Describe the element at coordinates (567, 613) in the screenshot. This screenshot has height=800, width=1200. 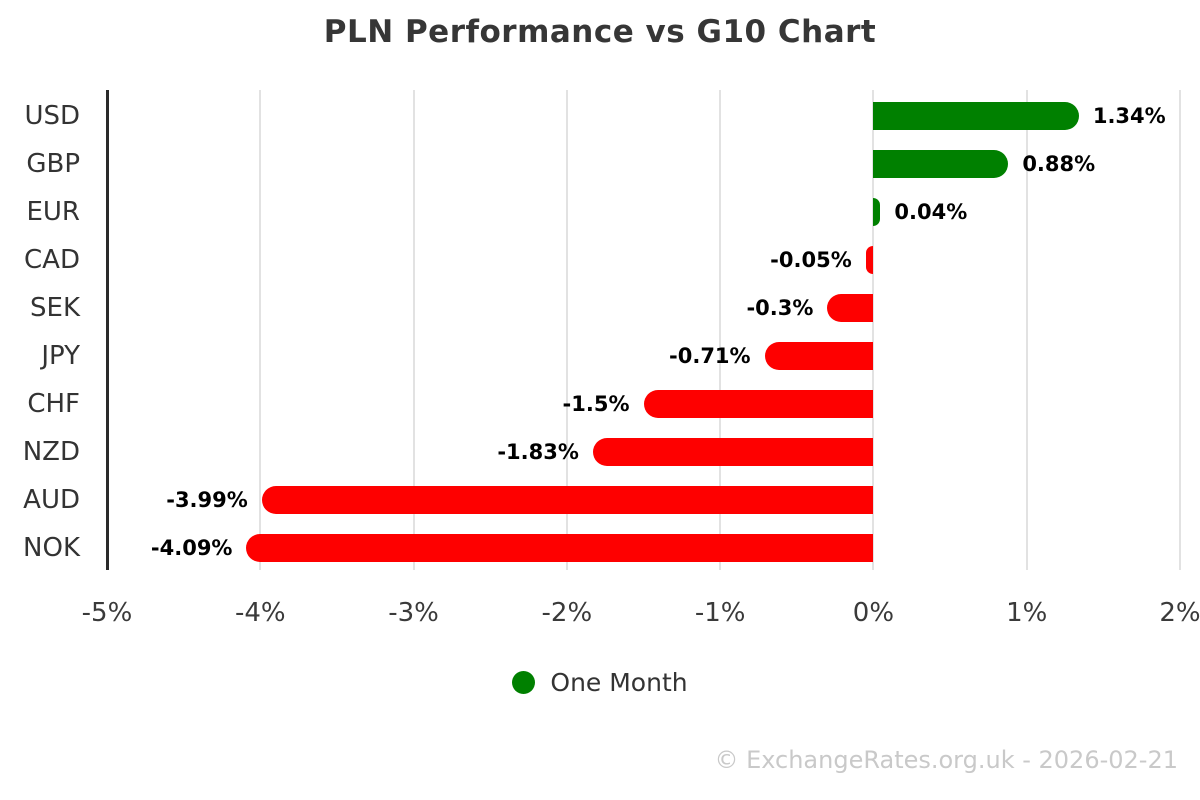
I see `x-tick-label--2pct: -2%` at that location.